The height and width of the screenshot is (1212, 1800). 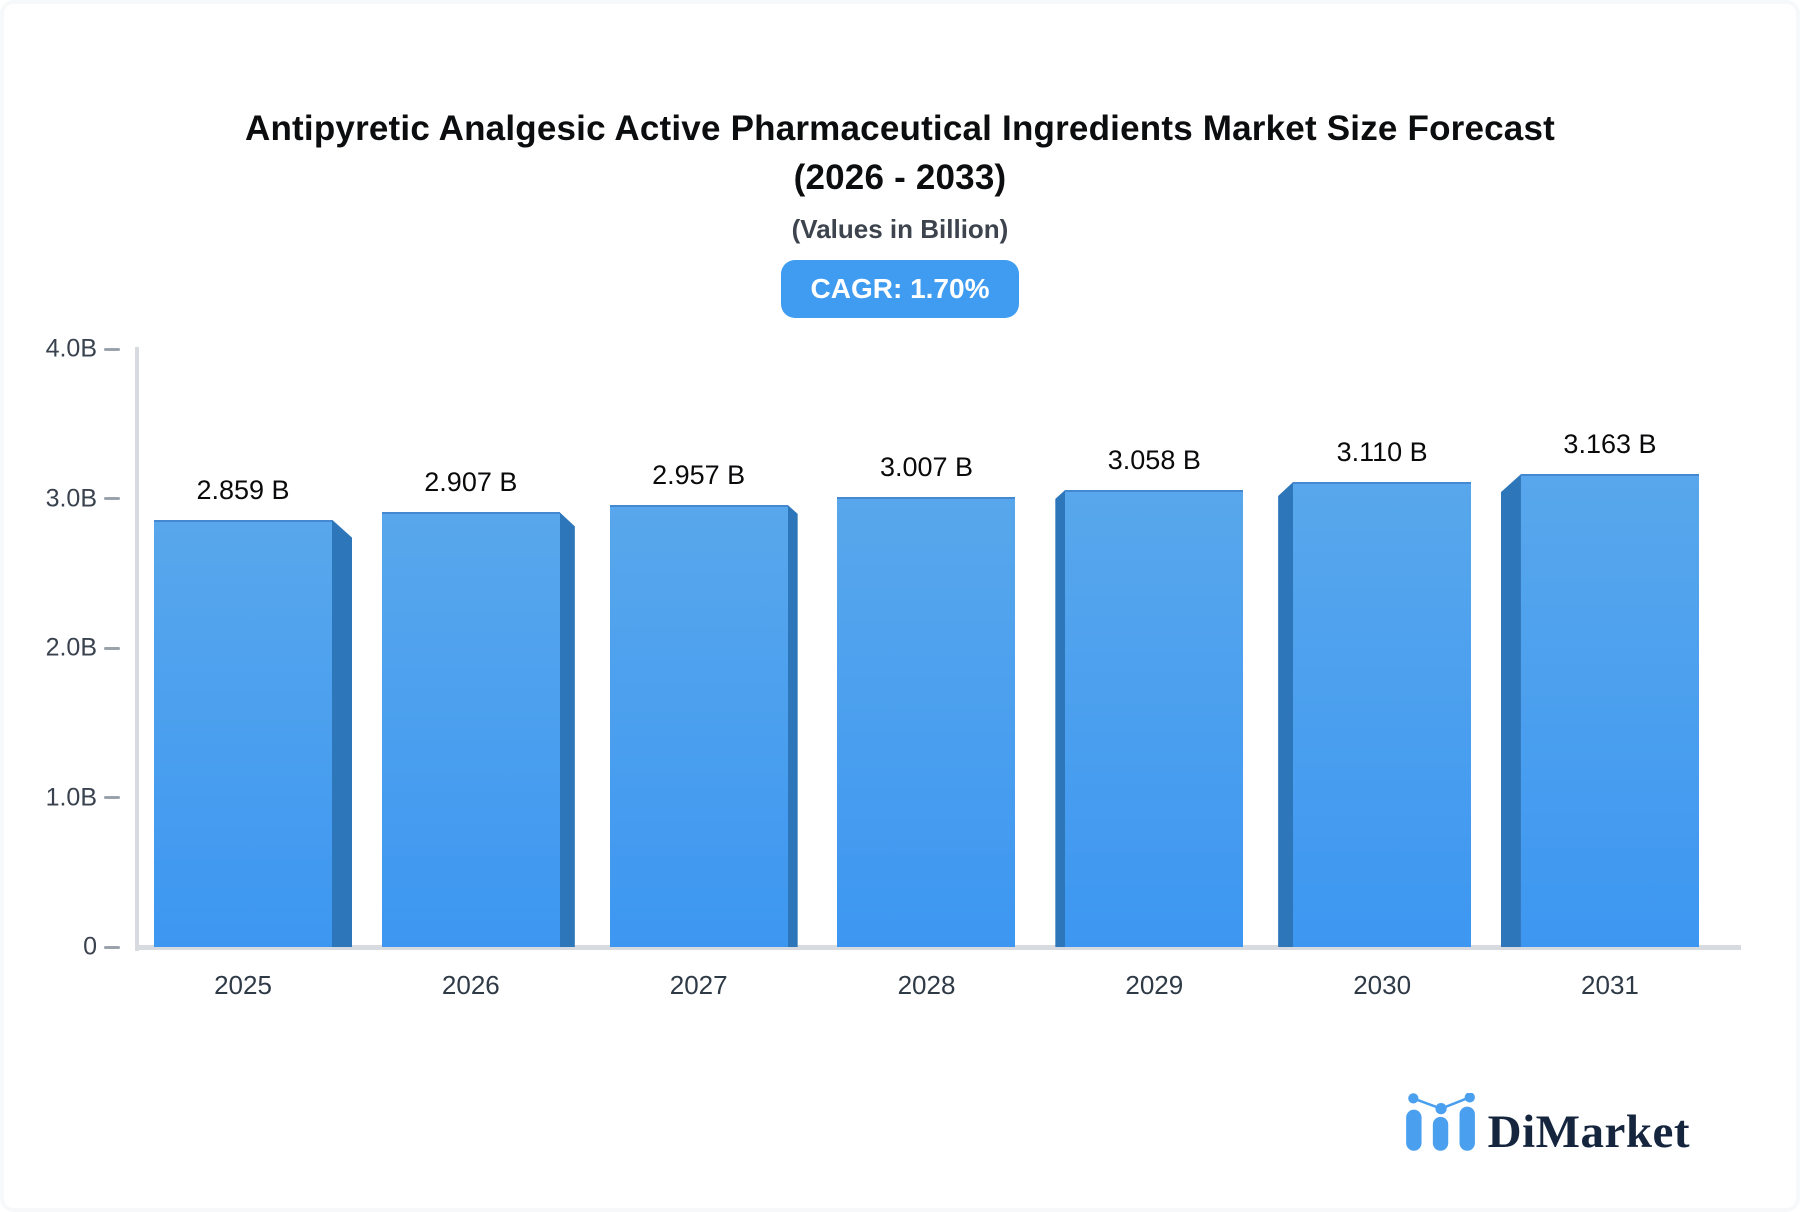 I want to click on x-axis-line, so click(x=938, y=947).